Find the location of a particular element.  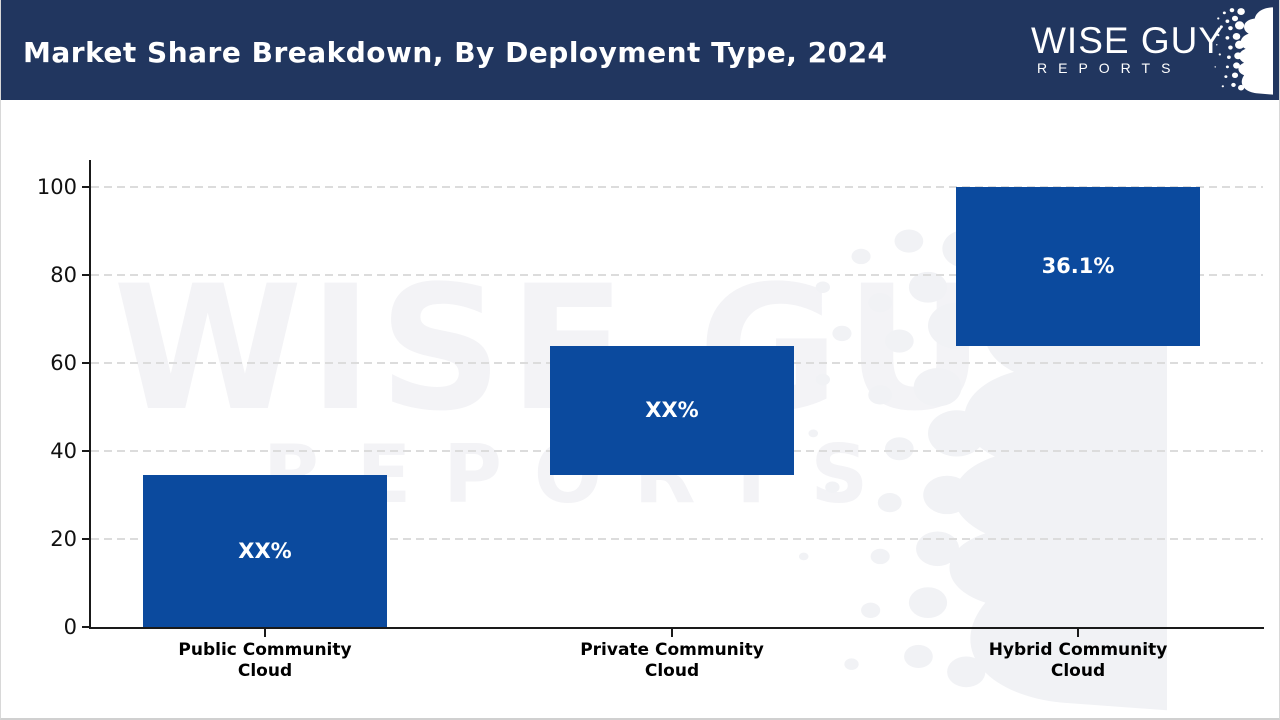

bar-value-label: 36.1% is located at coordinates (1078, 266).